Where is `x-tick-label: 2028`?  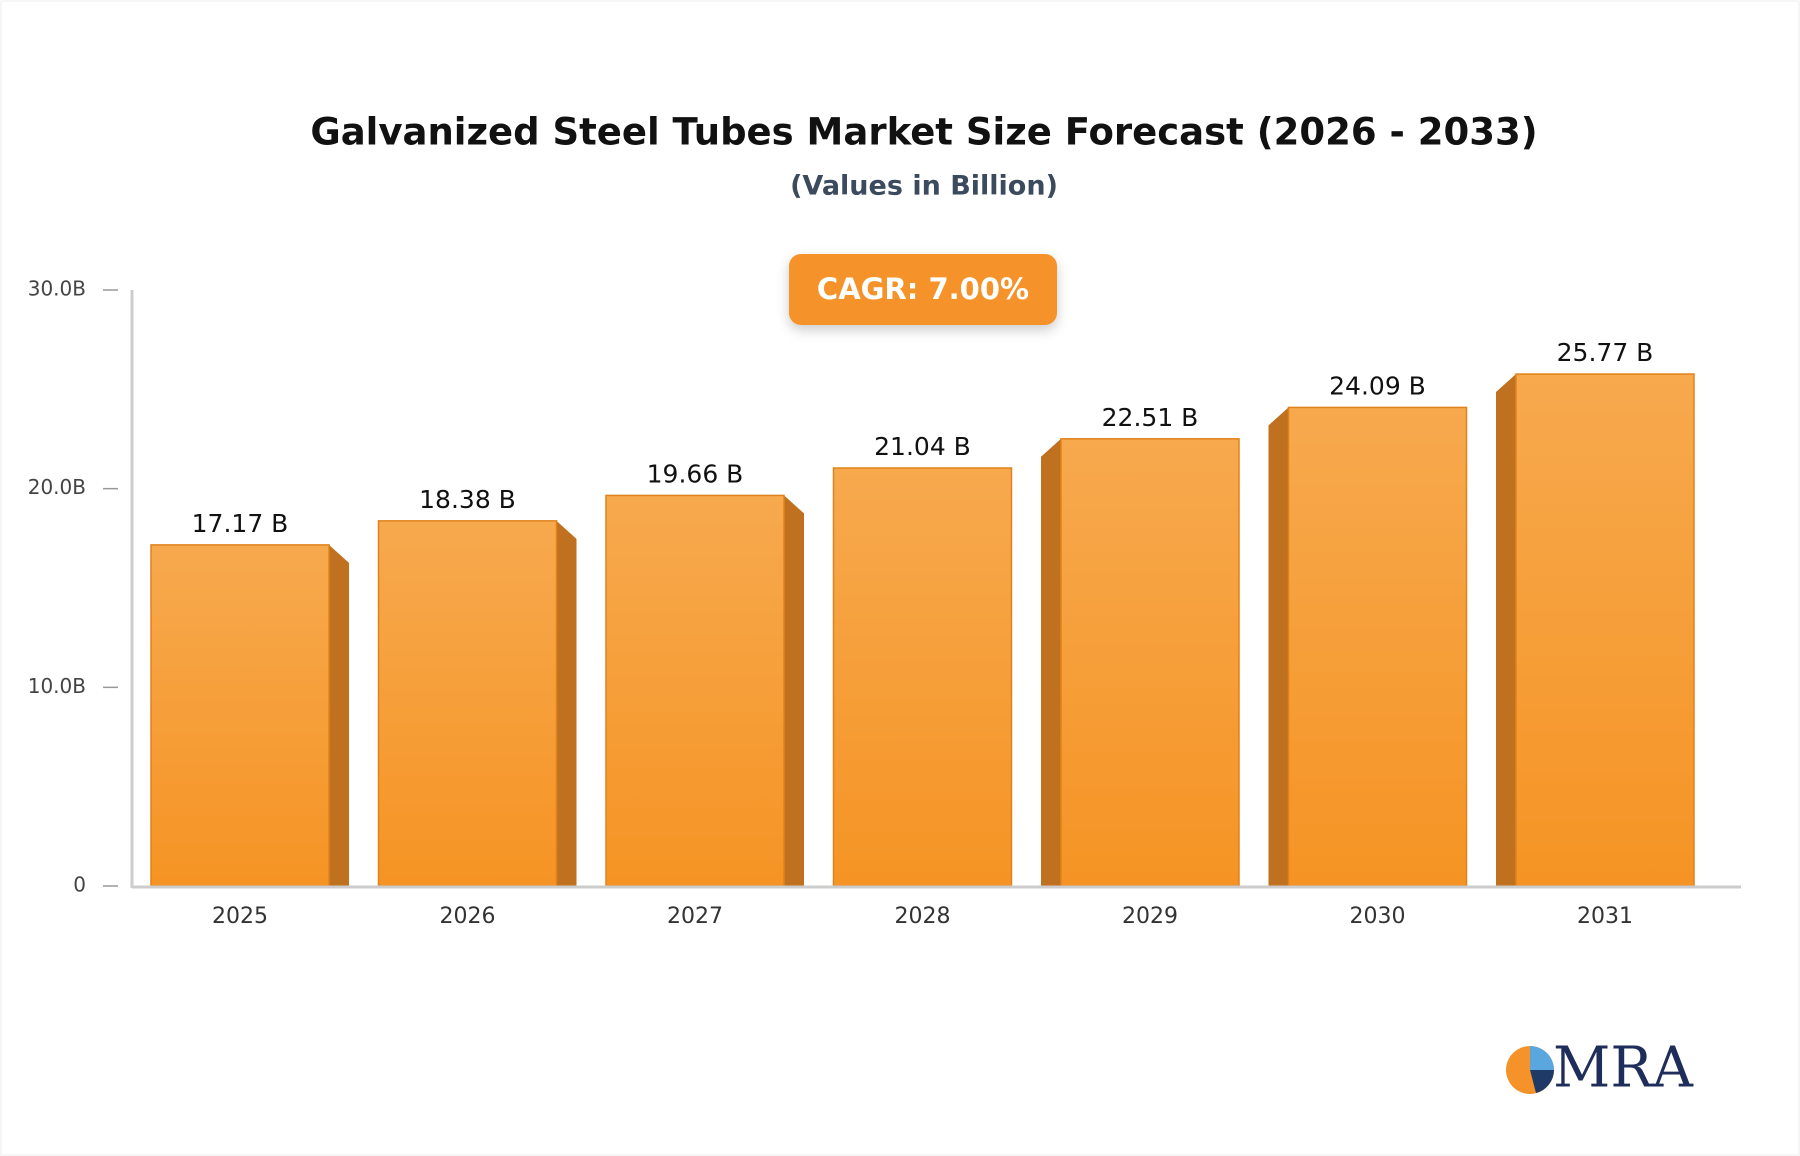
x-tick-label: 2028 is located at coordinates (923, 916).